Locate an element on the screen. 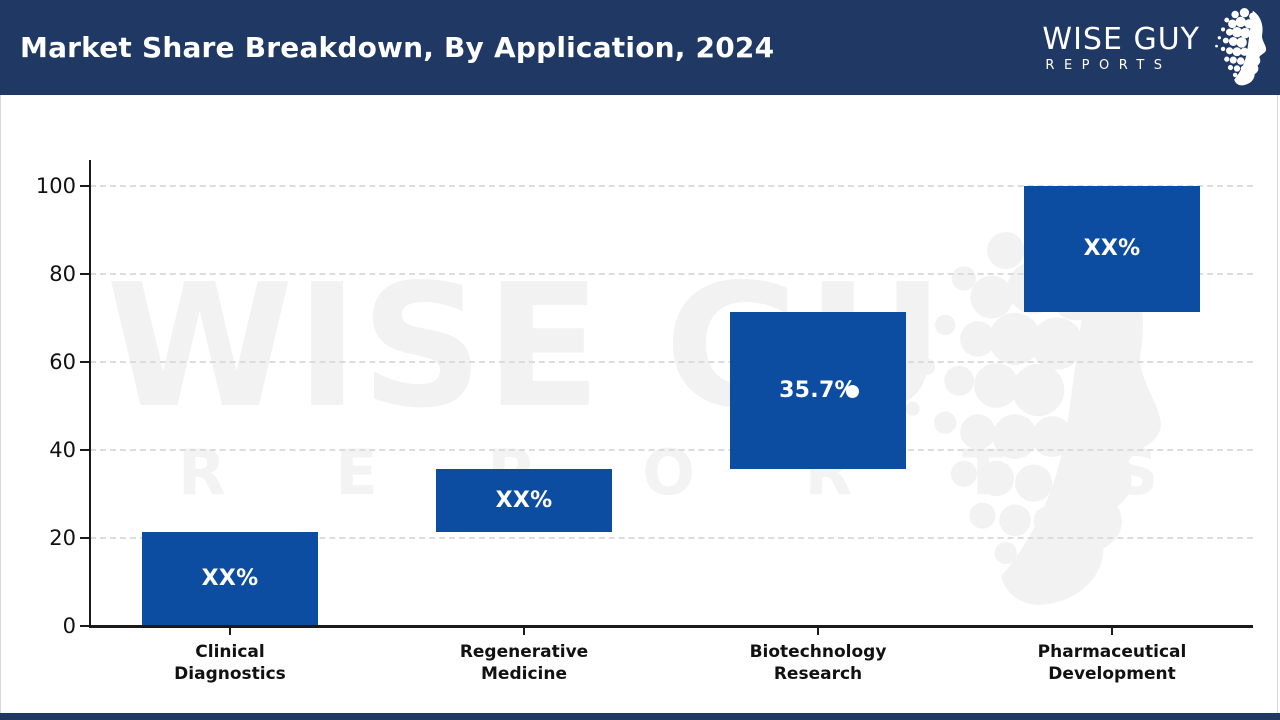 Image resolution: width=1280 pixels, height=720 pixels. x-category-label-3: Pharmaceutical Development is located at coordinates (1112, 663).